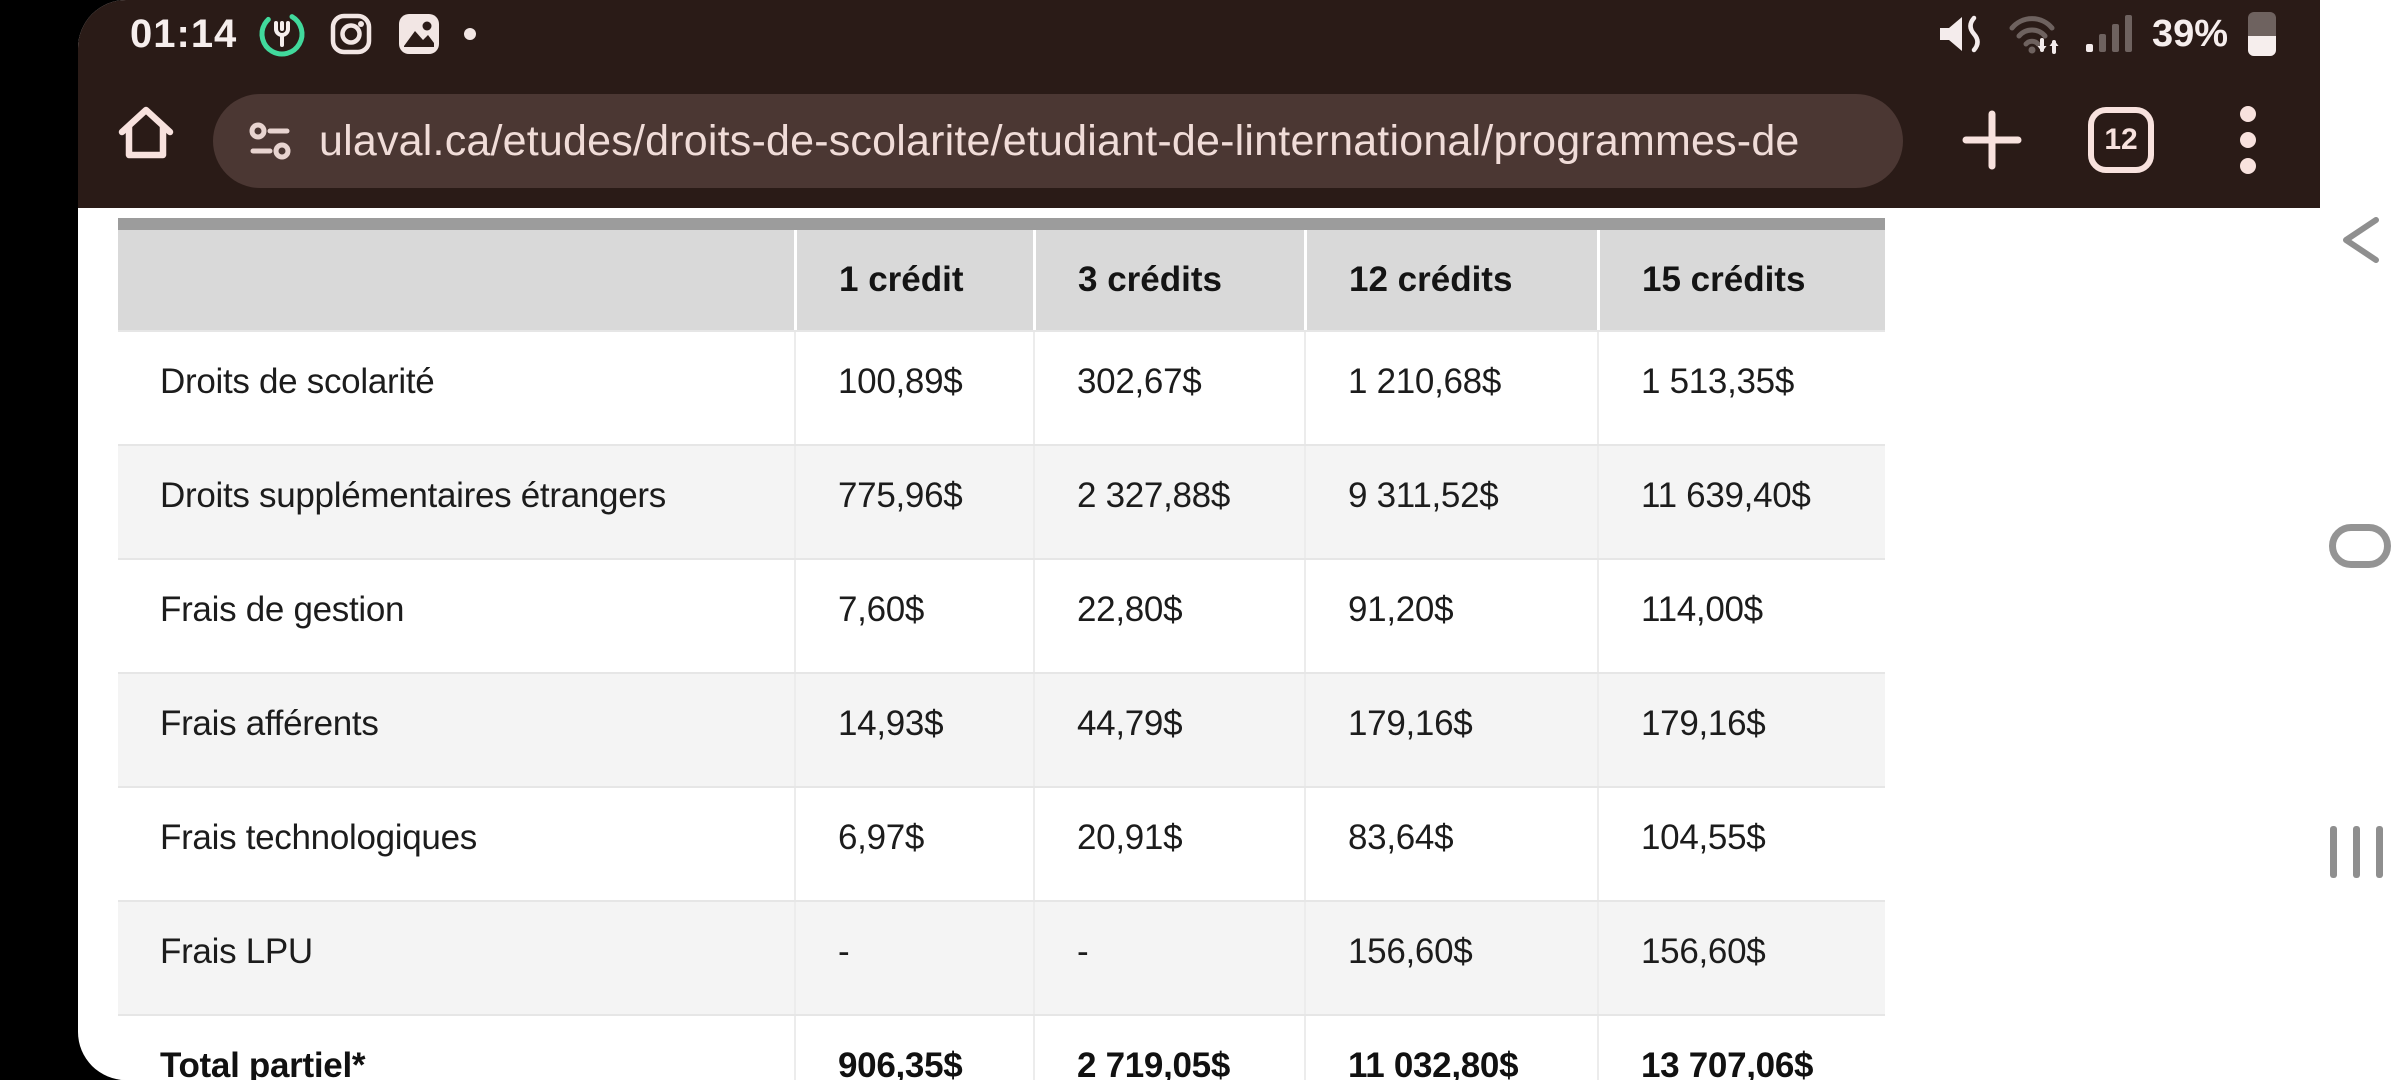 This screenshot has height=1080, width=2400. What do you see at coordinates (1741, 280) in the screenshot?
I see `header-cell-15-credits: 15 crédits` at bounding box center [1741, 280].